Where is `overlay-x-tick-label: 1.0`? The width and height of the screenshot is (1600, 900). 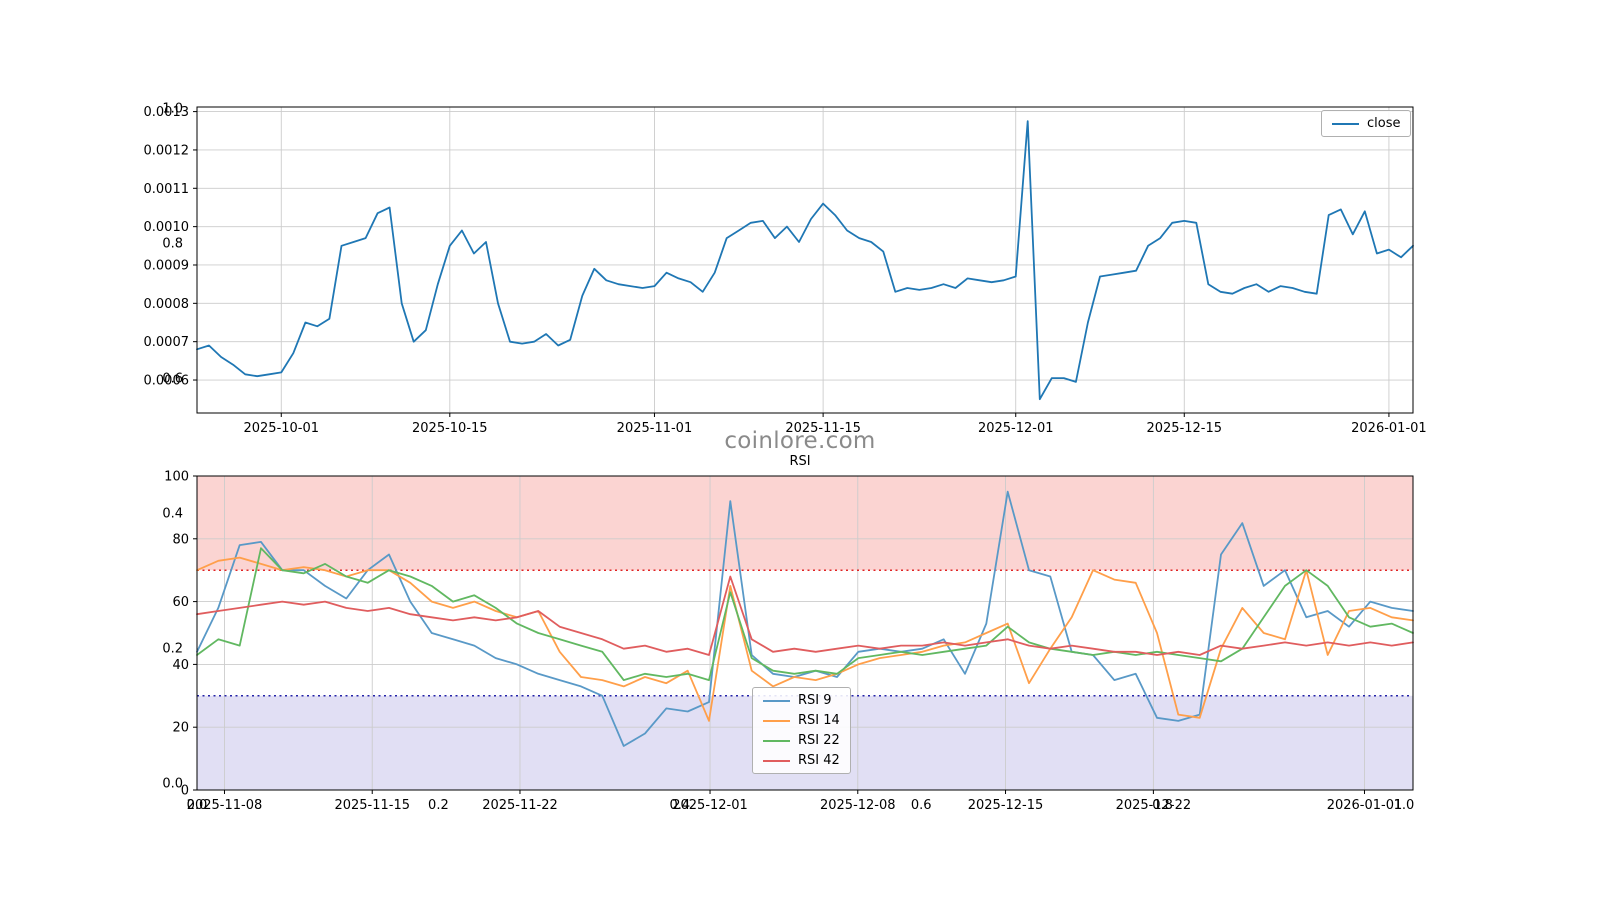 overlay-x-tick-label: 1.0 is located at coordinates (1404, 805).